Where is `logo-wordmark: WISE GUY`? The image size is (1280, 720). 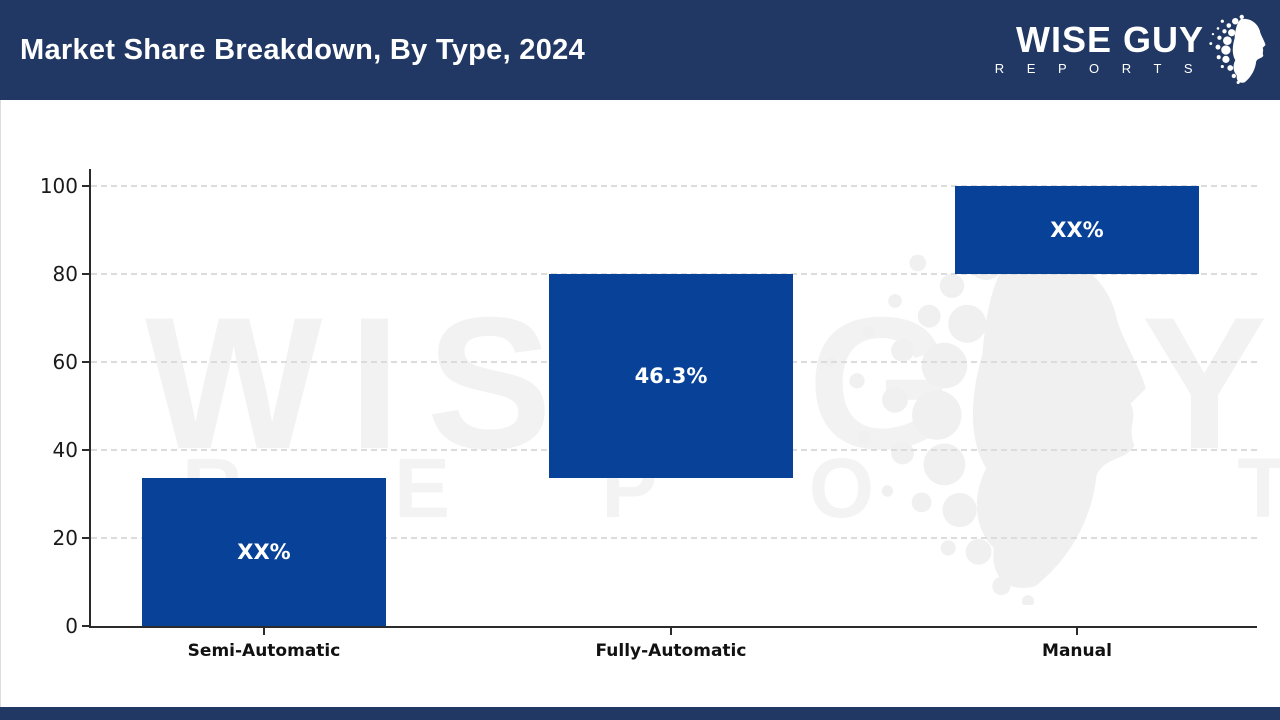
logo-wordmark: WISE GUY is located at coordinates (1109, 39).